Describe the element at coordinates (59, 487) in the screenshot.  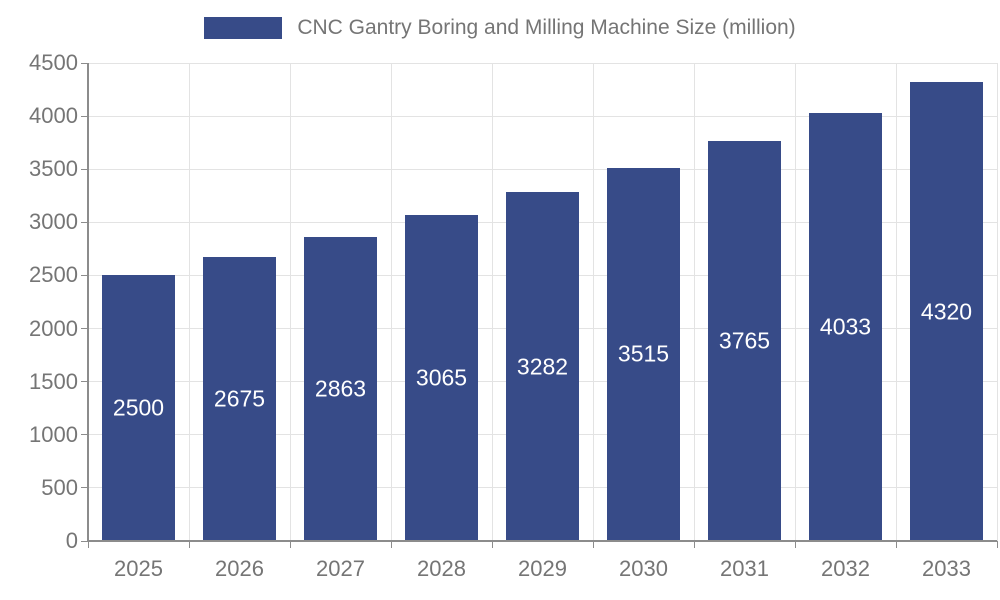
I see `y-tick-label: 500` at that location.